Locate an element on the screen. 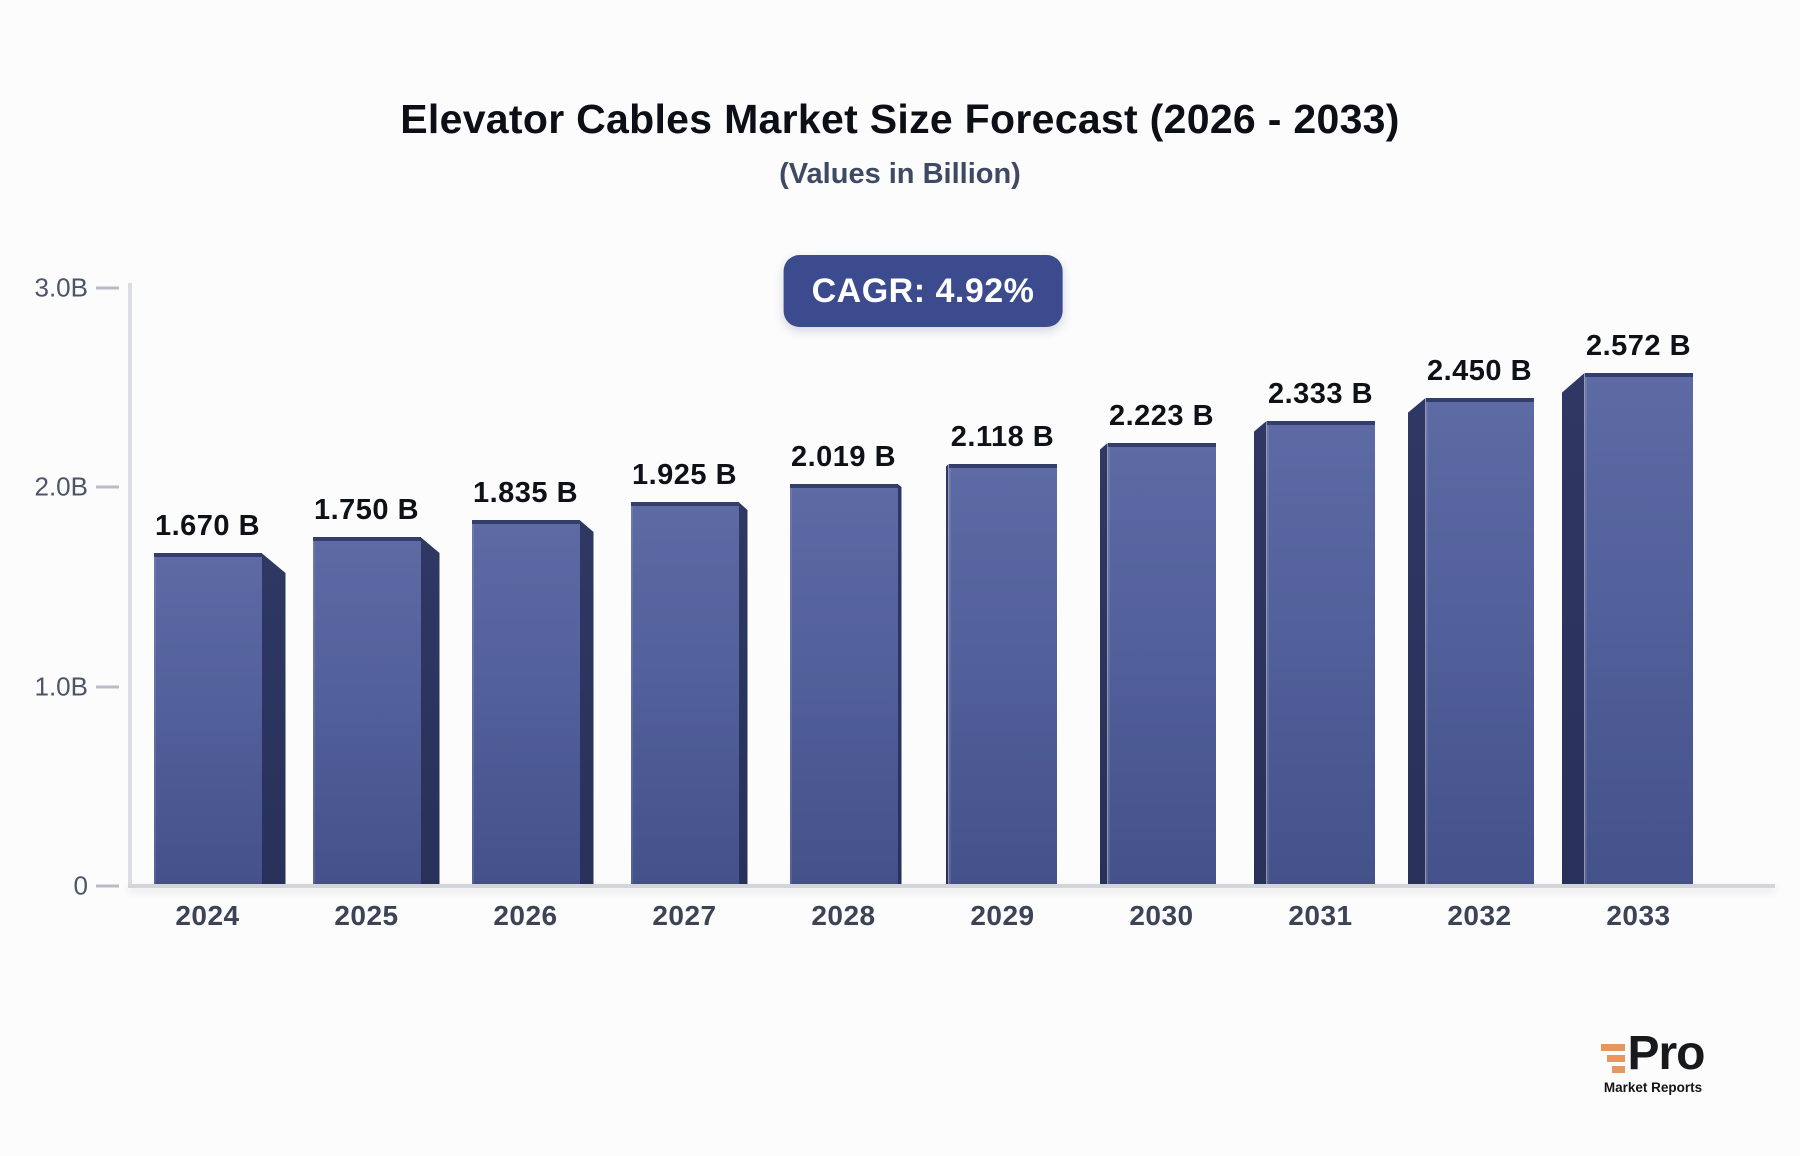 The width and height of the screenshot is (1800, 1156). logo-name: Pro is located at coordinates (1666, 1053).